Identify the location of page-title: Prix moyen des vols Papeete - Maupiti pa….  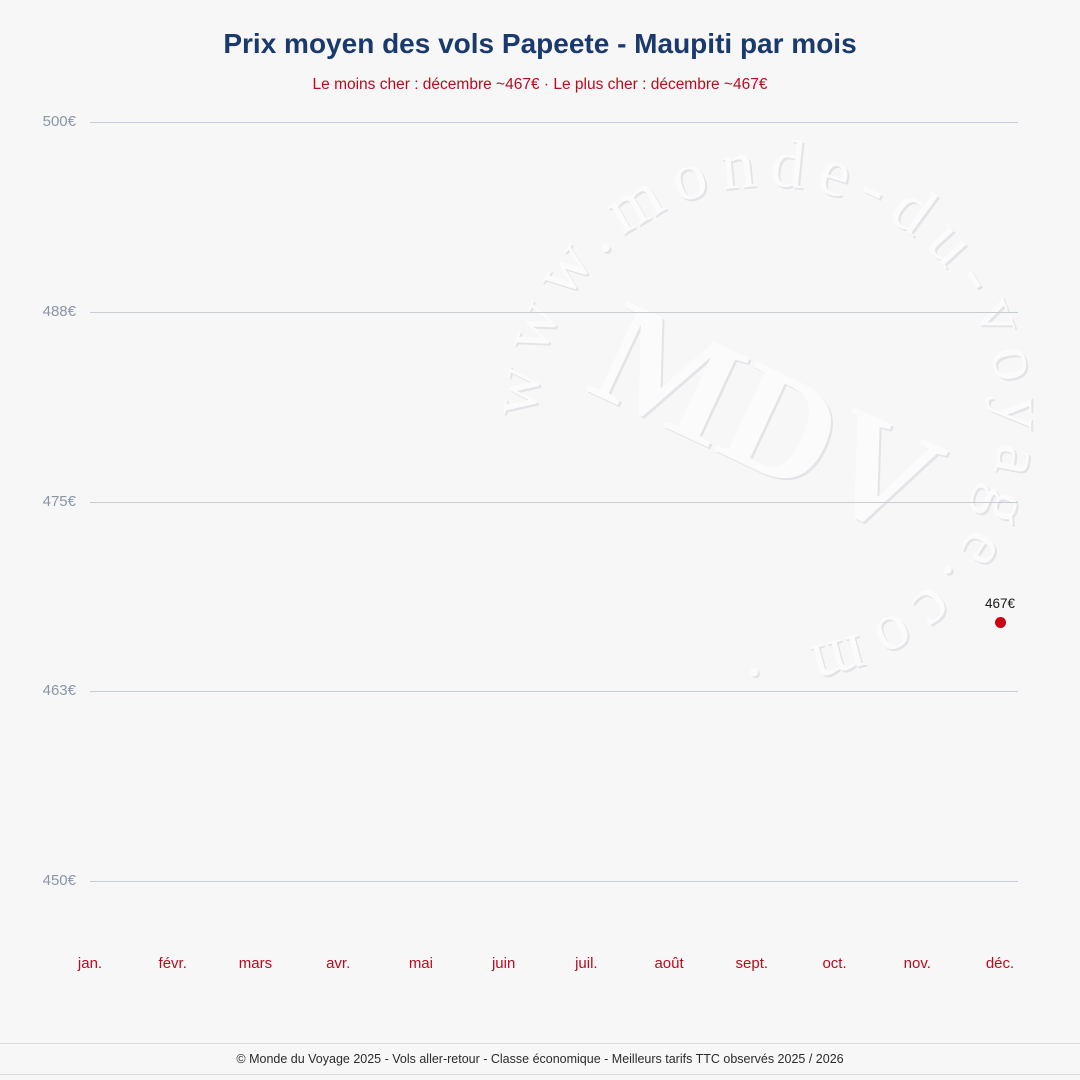
(540, 43).